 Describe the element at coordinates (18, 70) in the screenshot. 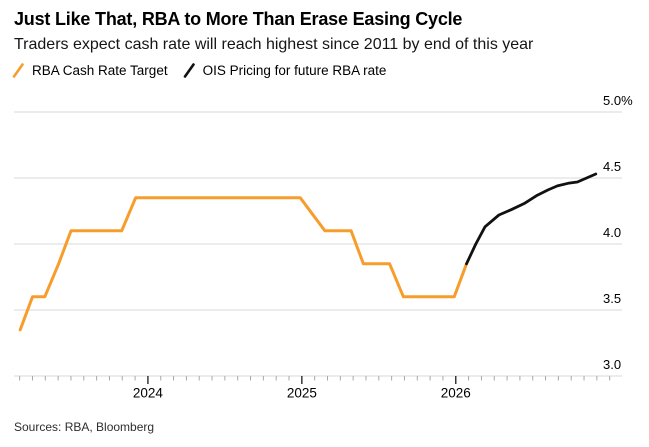

I see `orange-slash-icon` at that location.